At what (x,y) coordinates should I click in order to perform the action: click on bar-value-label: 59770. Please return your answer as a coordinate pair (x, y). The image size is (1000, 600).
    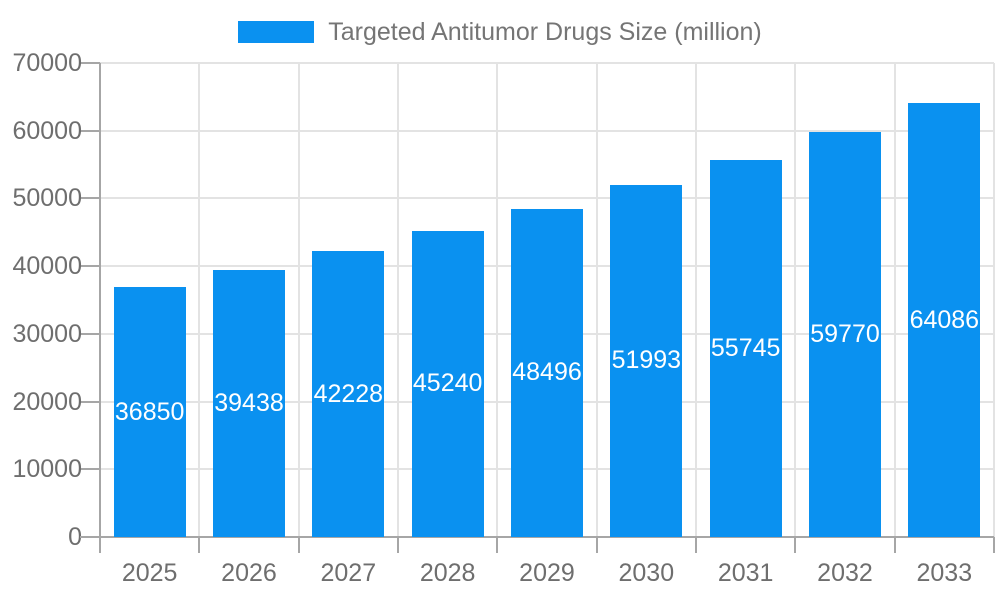
    Looking at the image, I should click on (845, 334).